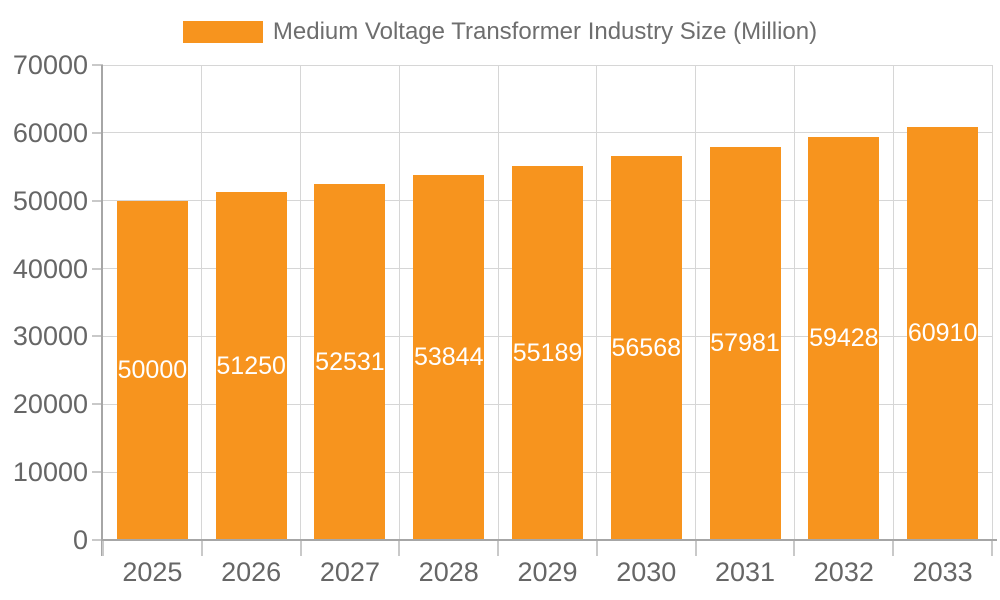 This screenshot has height=600, width=1000. I want to click on x-tick-label: 2031, so click(745, 572).